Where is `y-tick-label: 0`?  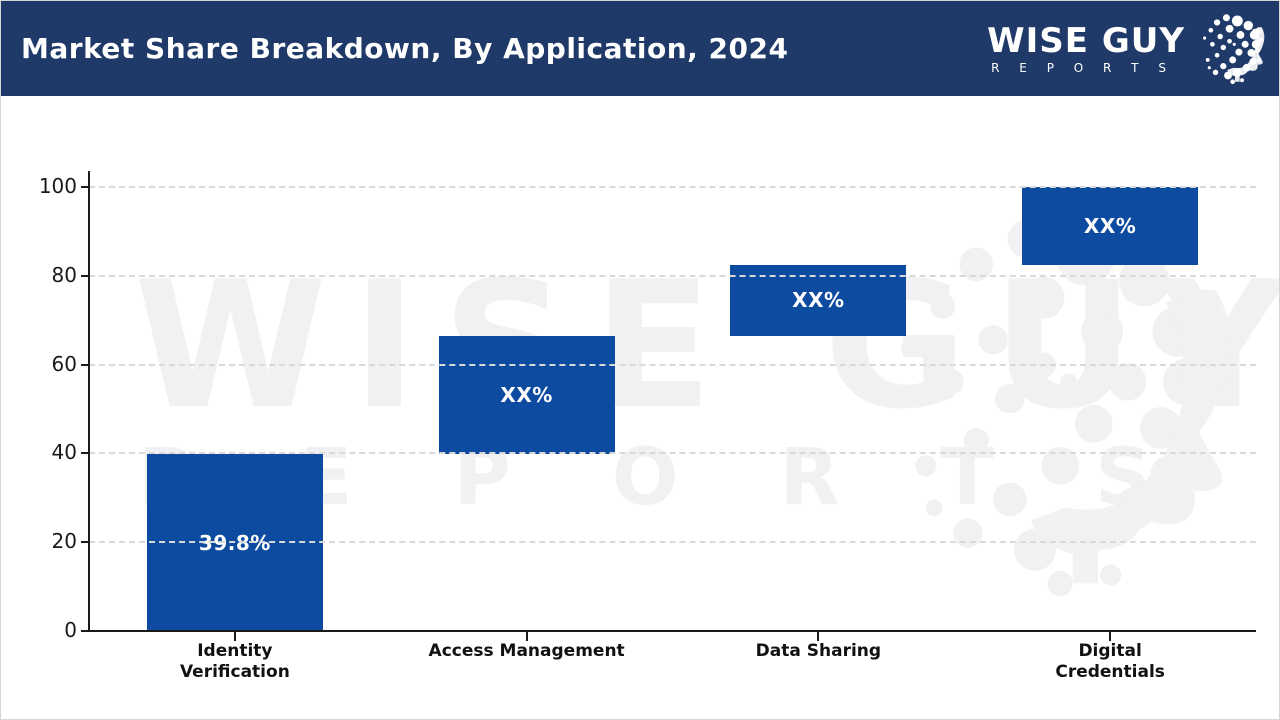
y-tick-label: 0 is located at coordinates (70, 630).